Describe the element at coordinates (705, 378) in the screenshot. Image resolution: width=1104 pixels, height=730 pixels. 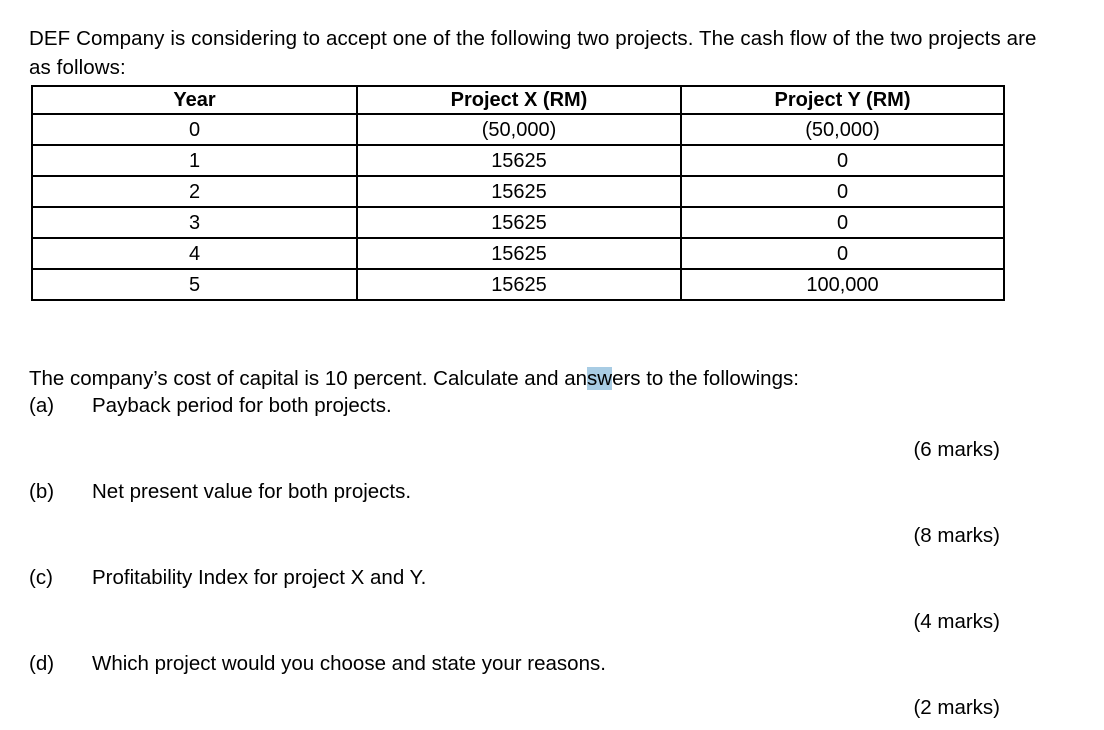
I see `capital-line-text-after: ers to the followings:` at that location.